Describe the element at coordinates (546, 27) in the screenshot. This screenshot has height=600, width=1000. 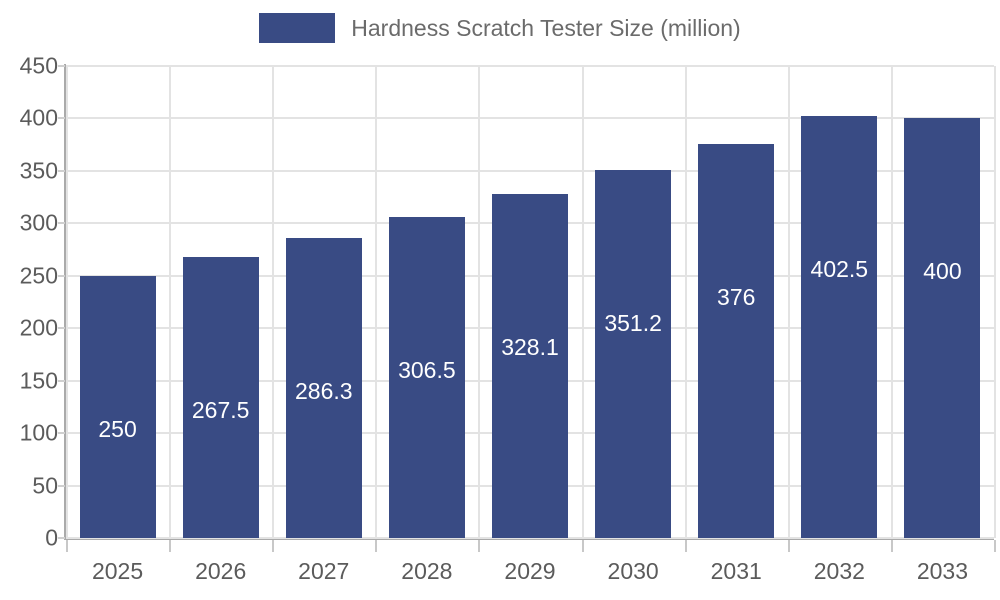
I see `legend-item-label: Hardness Scratch Tester Size (million)` at that location.